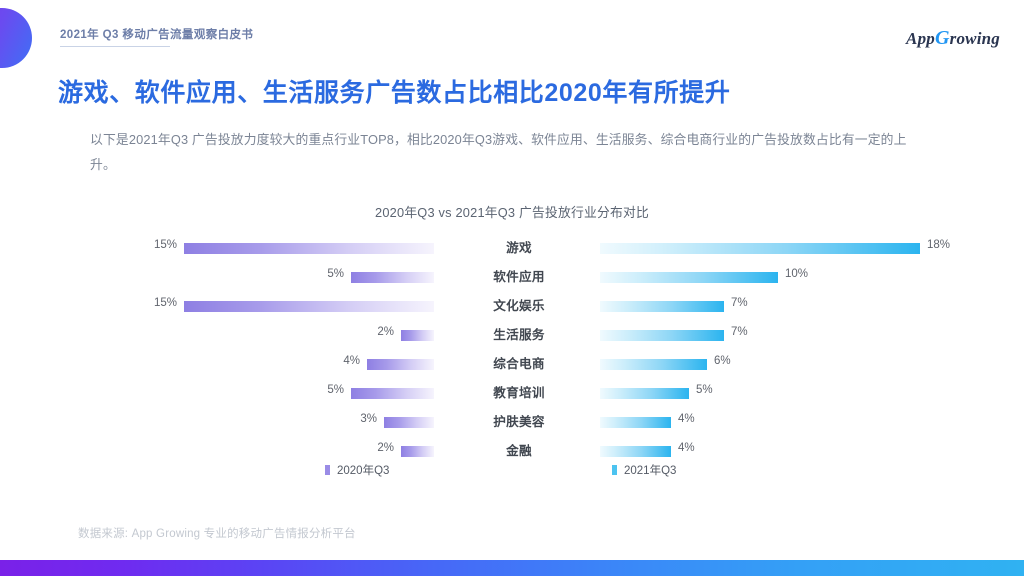  I want to click on chart-row: 2% 生活服务 7%, so click(512, 335).